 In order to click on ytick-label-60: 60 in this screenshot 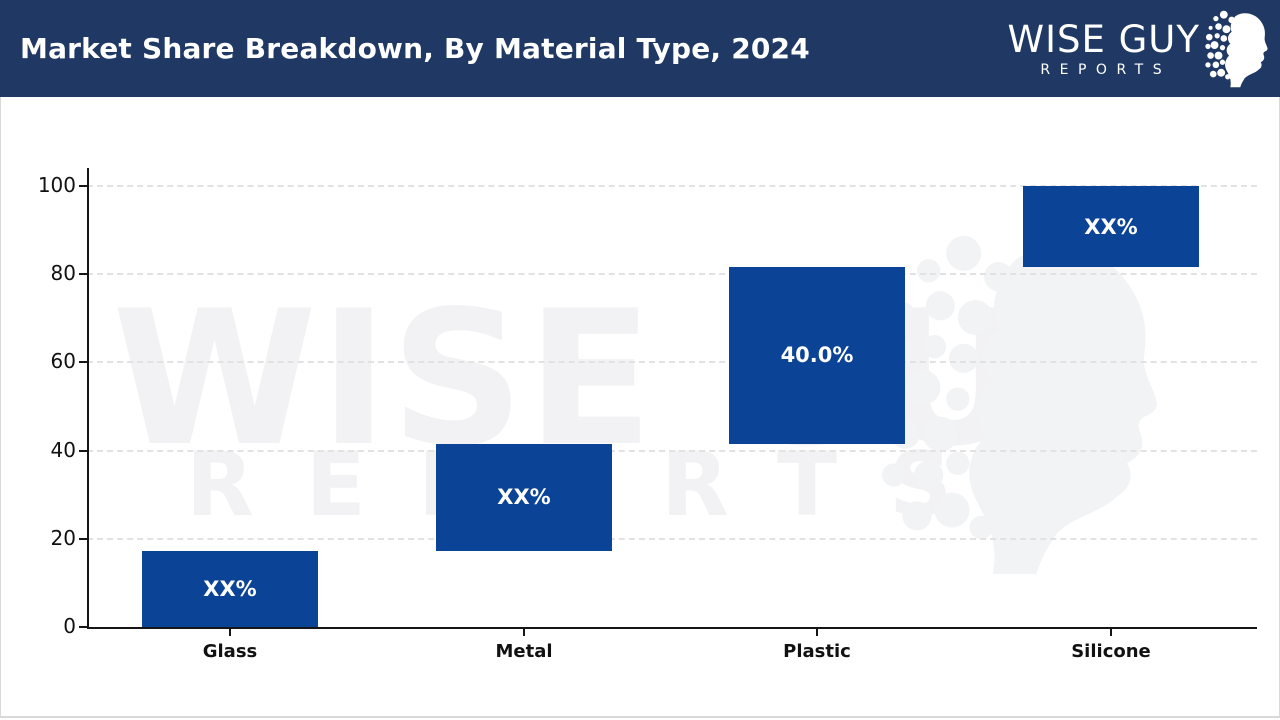, I will do `click(63, 361)`.